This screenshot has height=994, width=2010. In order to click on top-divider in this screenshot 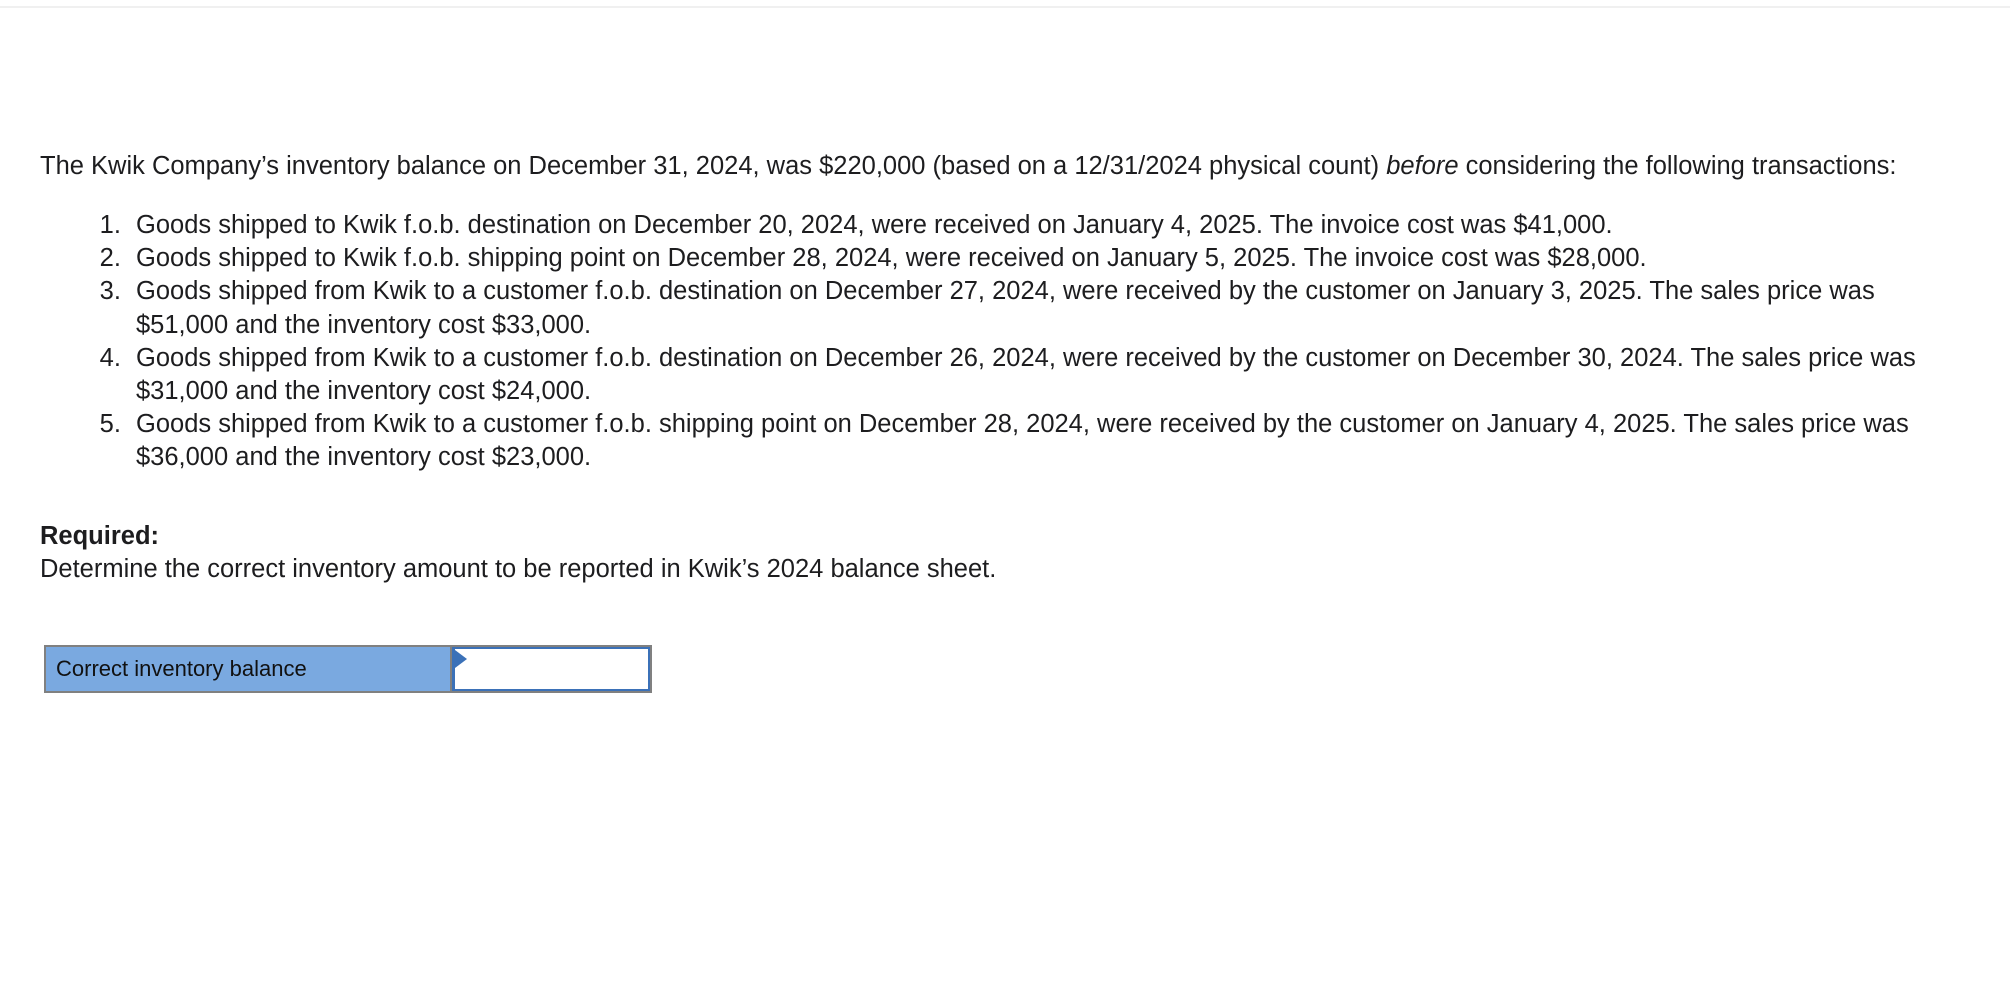, I will do `click(1005, 7)`.